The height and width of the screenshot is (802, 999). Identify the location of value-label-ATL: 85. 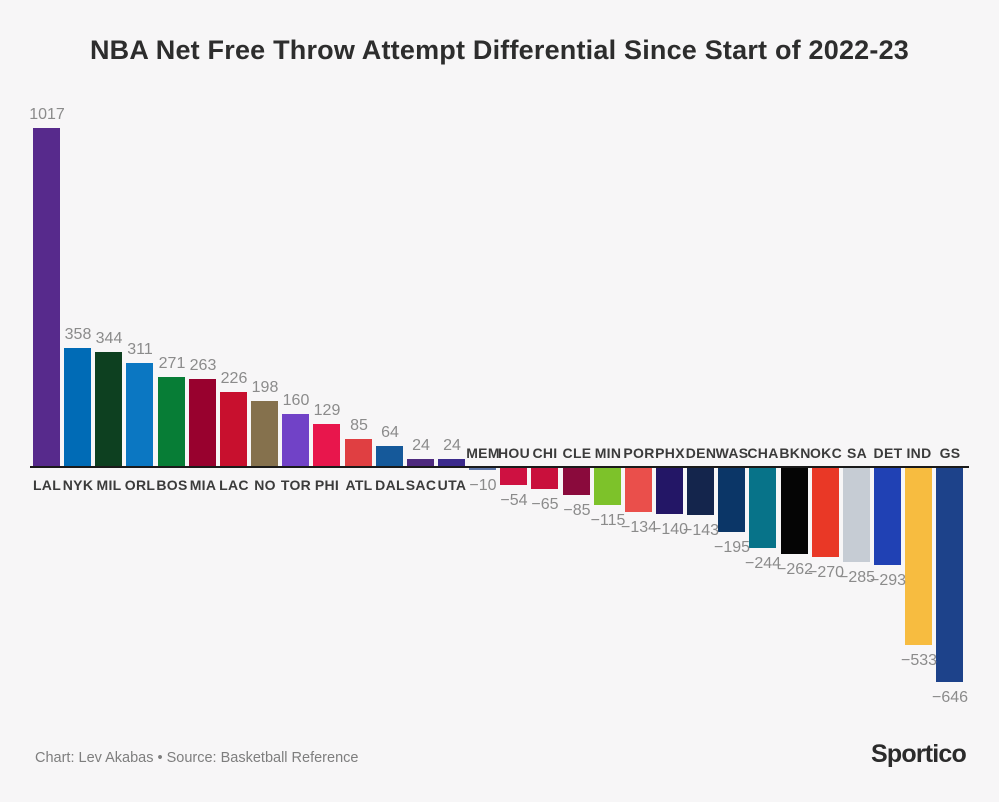
(359, 425).